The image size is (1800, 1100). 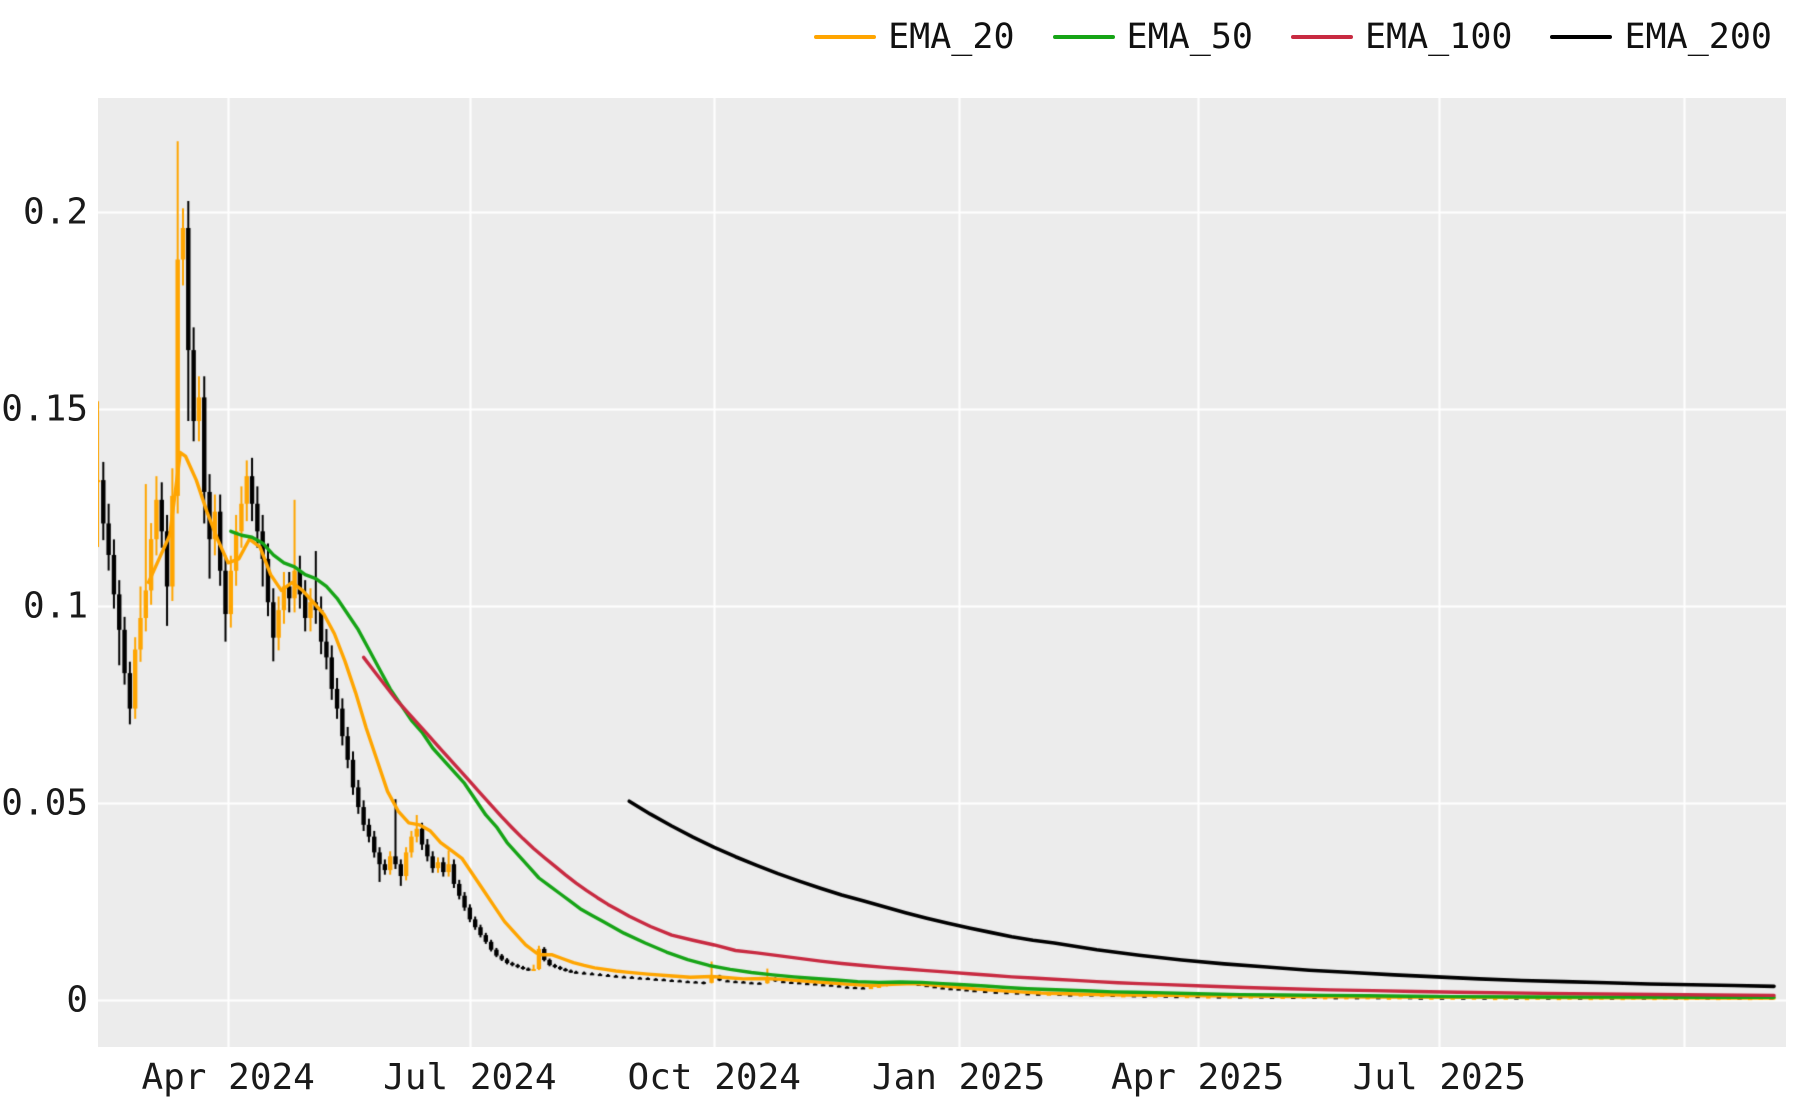 I want to click on legend-item-ema-50: EMA_50, so click(x=1152, y=37).